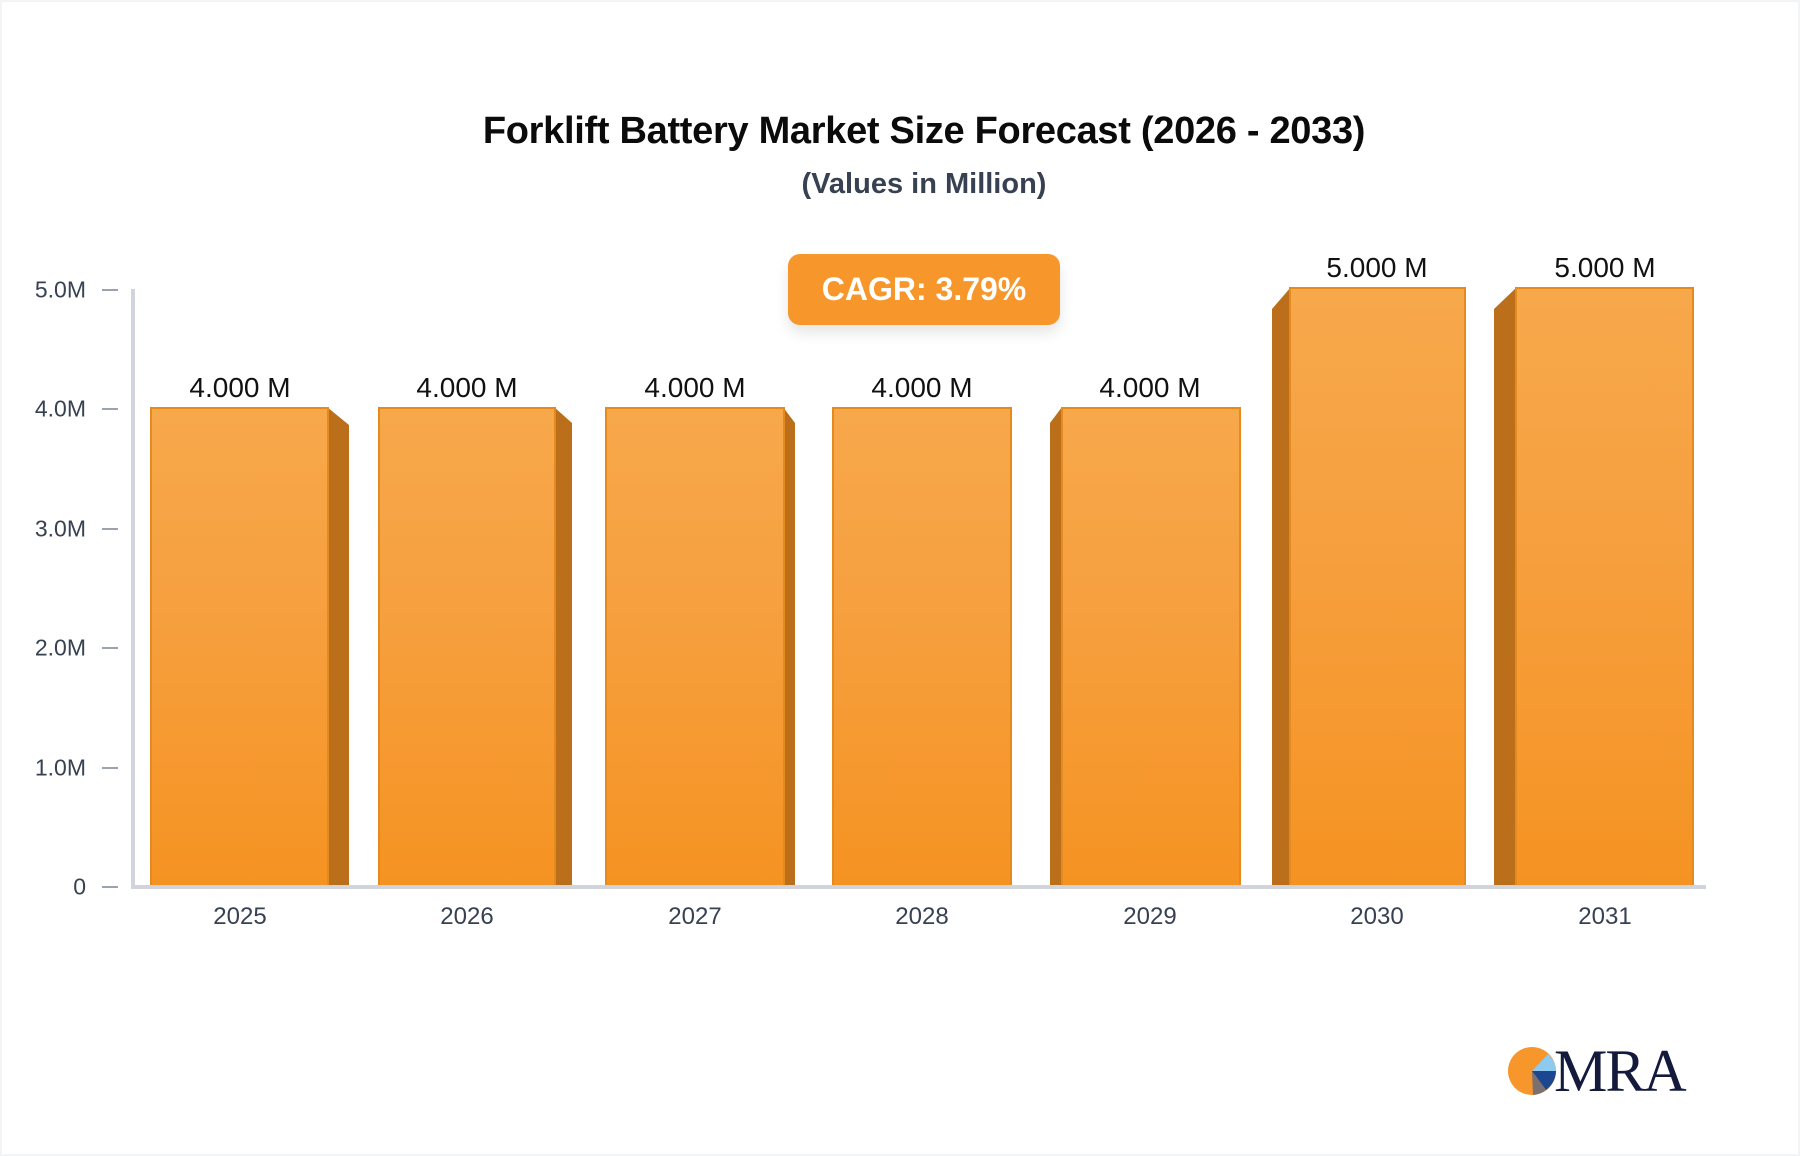 Image resolution: width=1800 pixels, height=1156 pixels. What do you see at coordinates (922, 916) in the screenshot?
I see `x-tick-label: 2028` at bounding box center [922, 916].